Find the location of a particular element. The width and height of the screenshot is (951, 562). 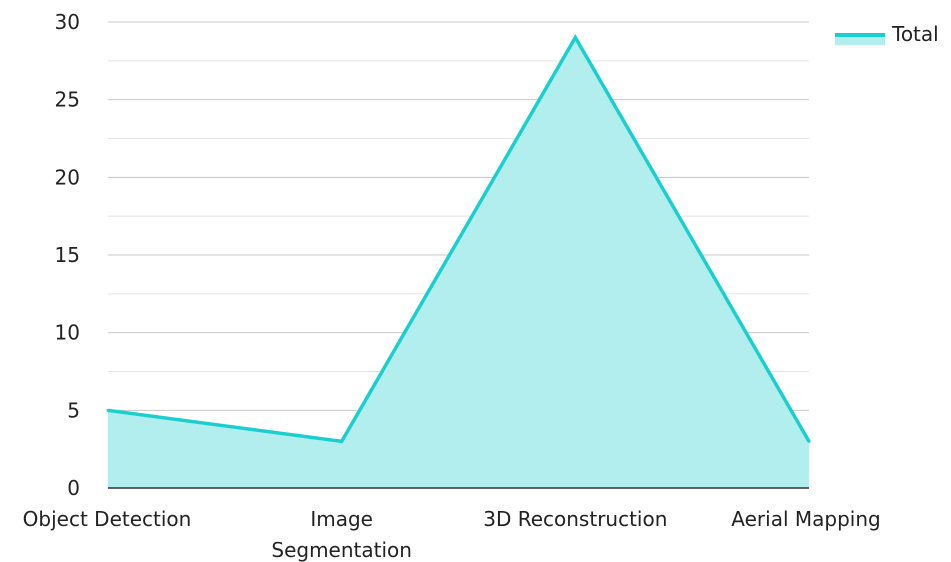

y-tick-label: 10 is located at coordinates (67, 333).